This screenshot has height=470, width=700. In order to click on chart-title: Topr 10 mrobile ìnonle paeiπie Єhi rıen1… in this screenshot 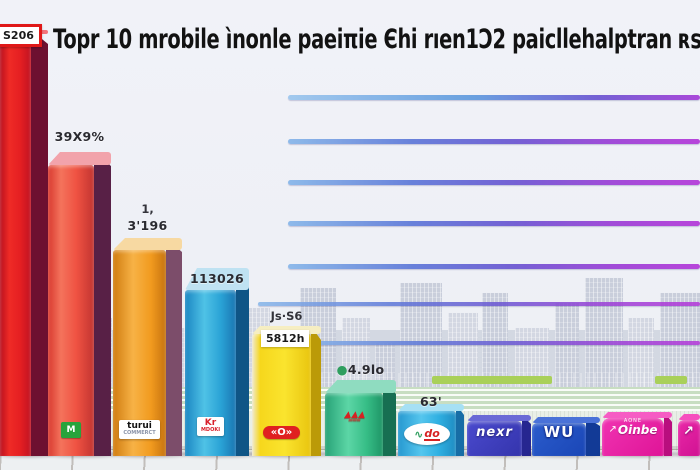, I will do `click(376, 39)`.